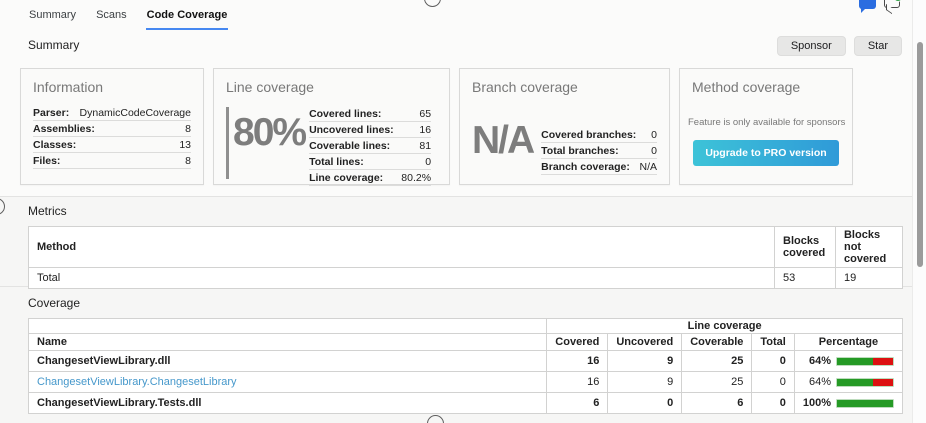 This screenshot has width=926, height=423. I want to click on metrics-col-method: Method, so click(401, 247).